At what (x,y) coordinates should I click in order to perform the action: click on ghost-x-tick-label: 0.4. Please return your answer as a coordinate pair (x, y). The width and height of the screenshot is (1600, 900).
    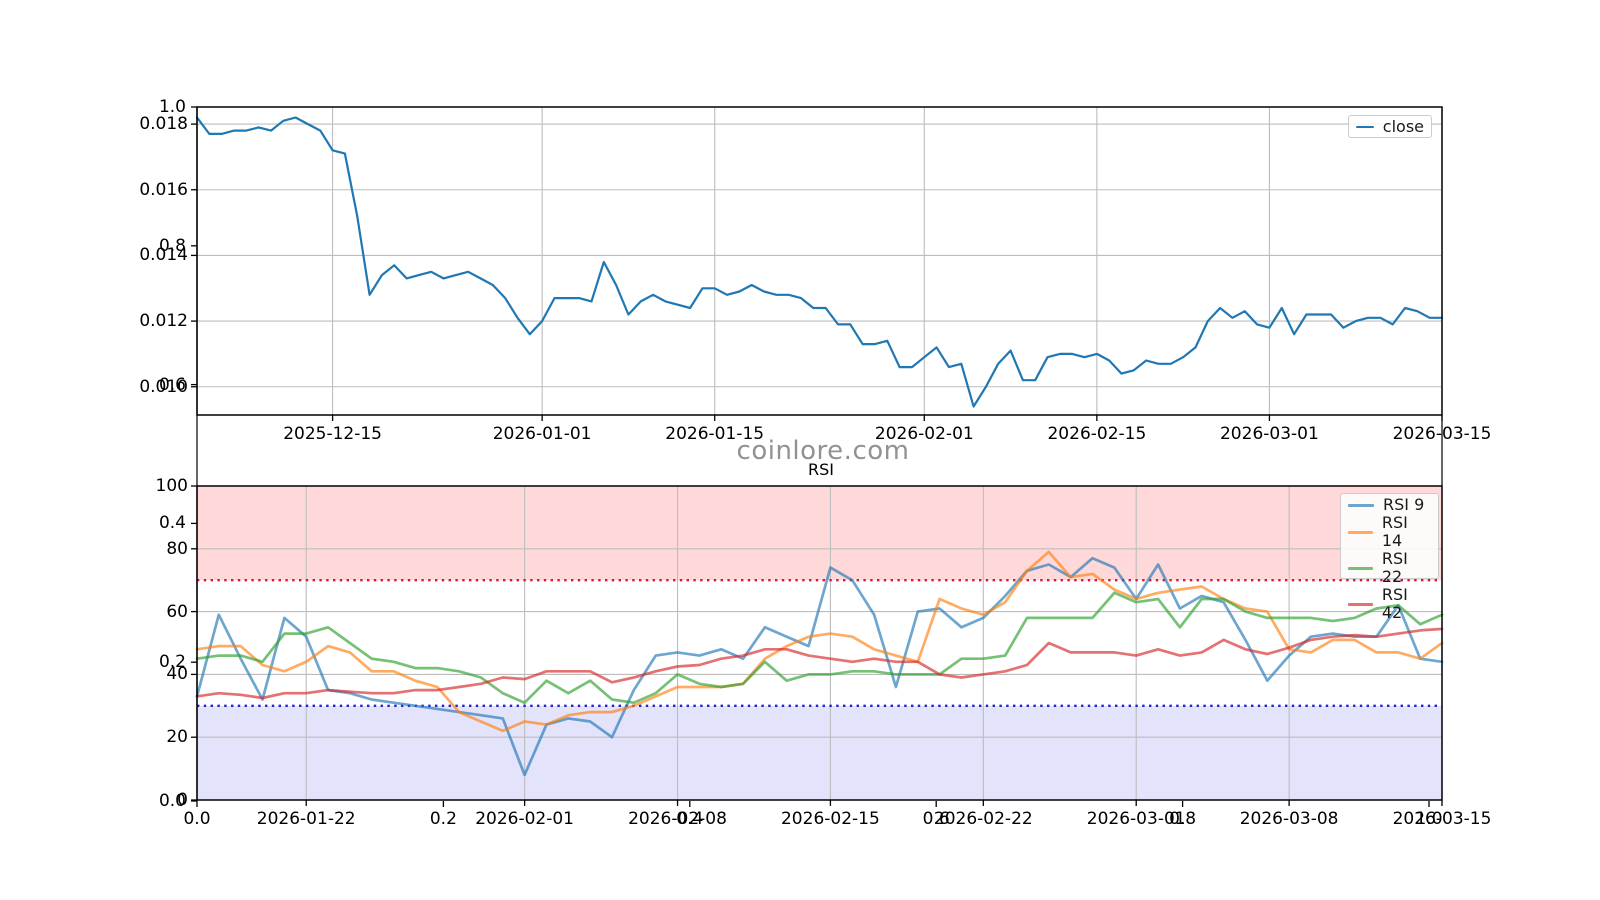
    Looking at the image, I should click on (690, 819).